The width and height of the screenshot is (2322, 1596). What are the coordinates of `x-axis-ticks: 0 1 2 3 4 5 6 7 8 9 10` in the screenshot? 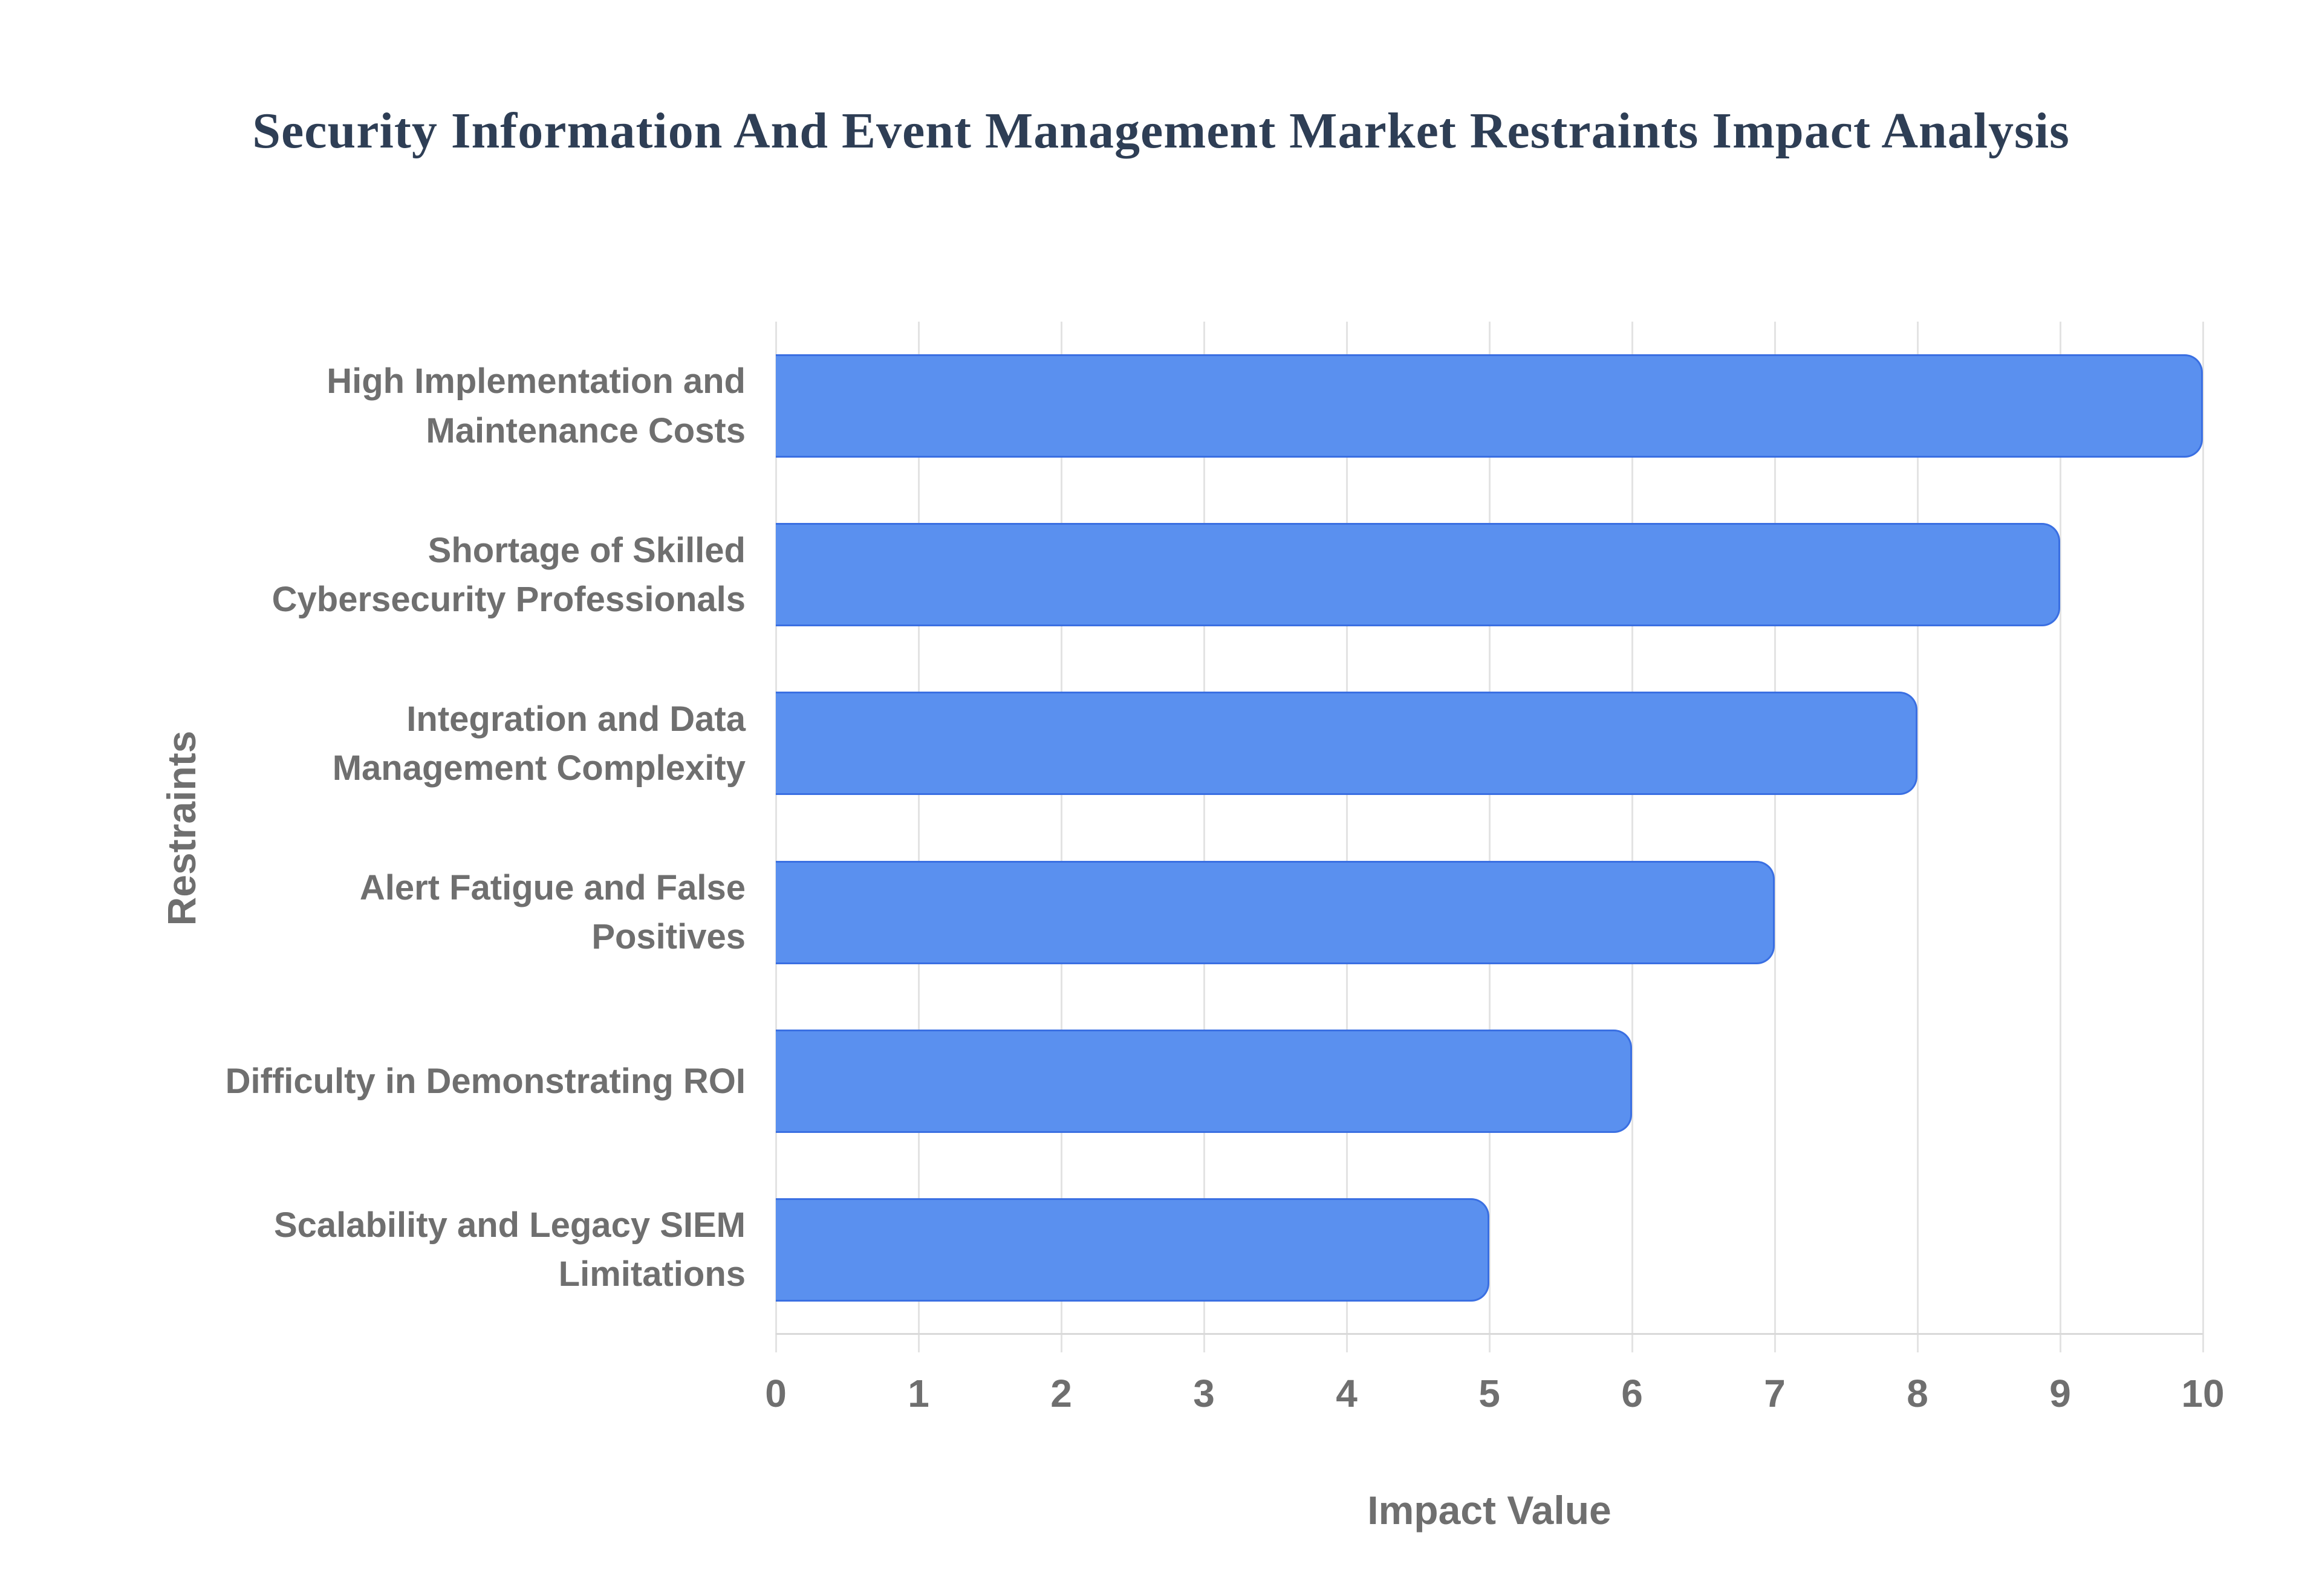 It's located at (1494, 1398).